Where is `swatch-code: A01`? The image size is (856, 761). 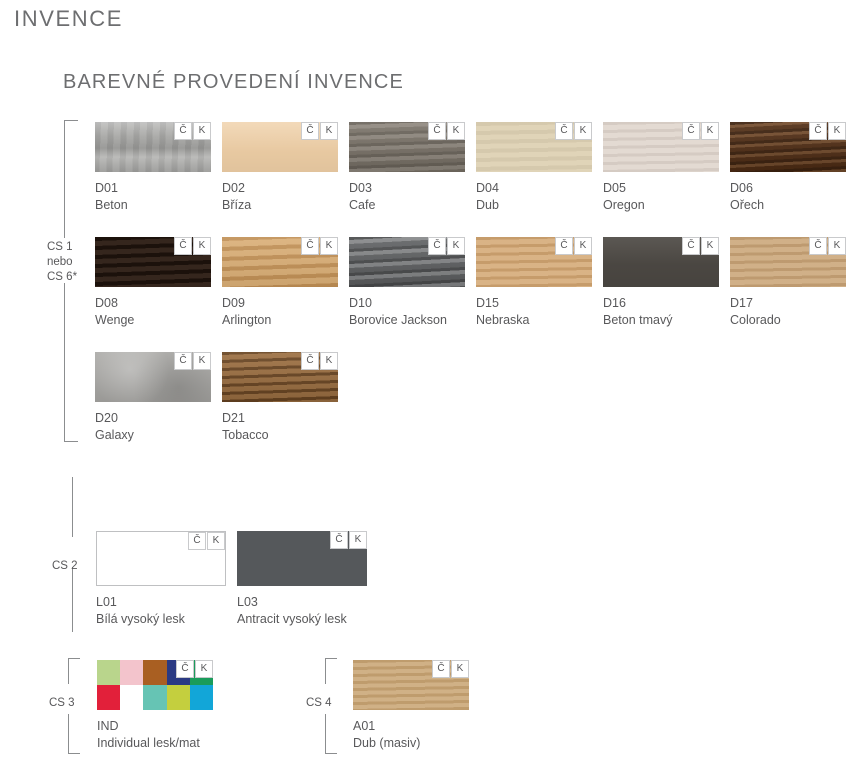
swatch-code: A01 is located at coordinates (364, 726).